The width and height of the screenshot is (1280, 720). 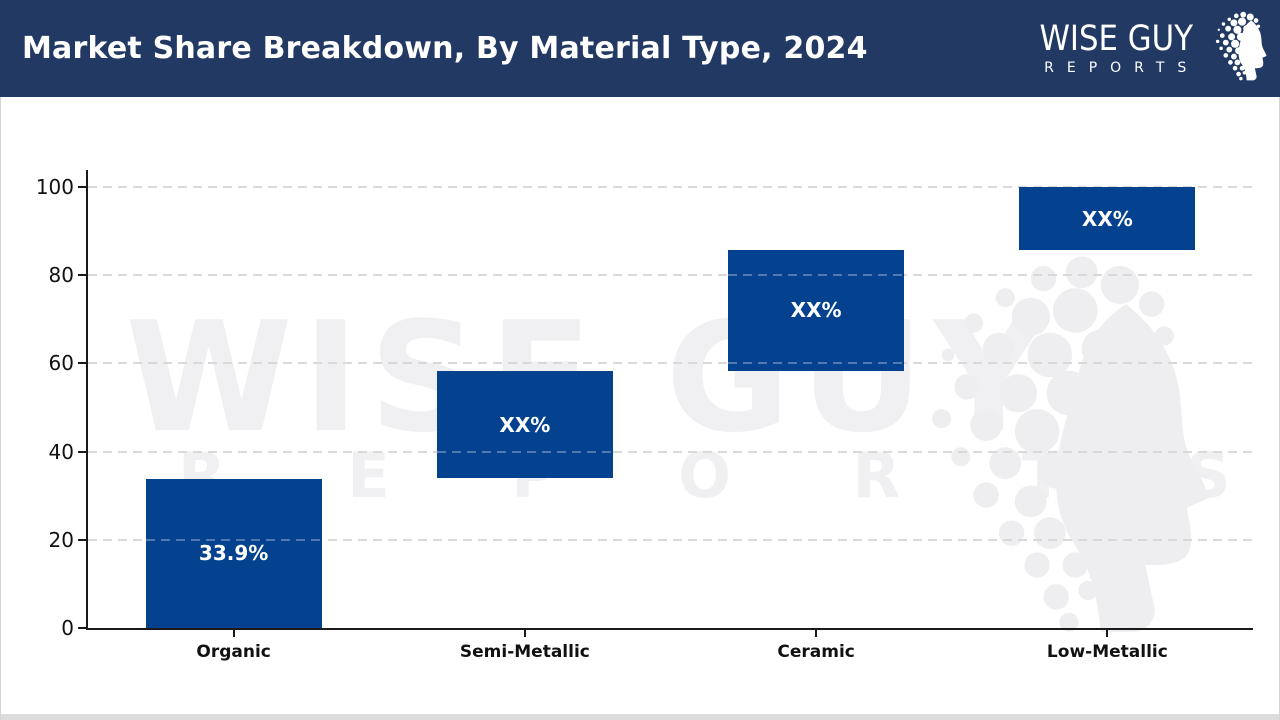 I want to click on x-axis-spine, so click(x=669, y=629).